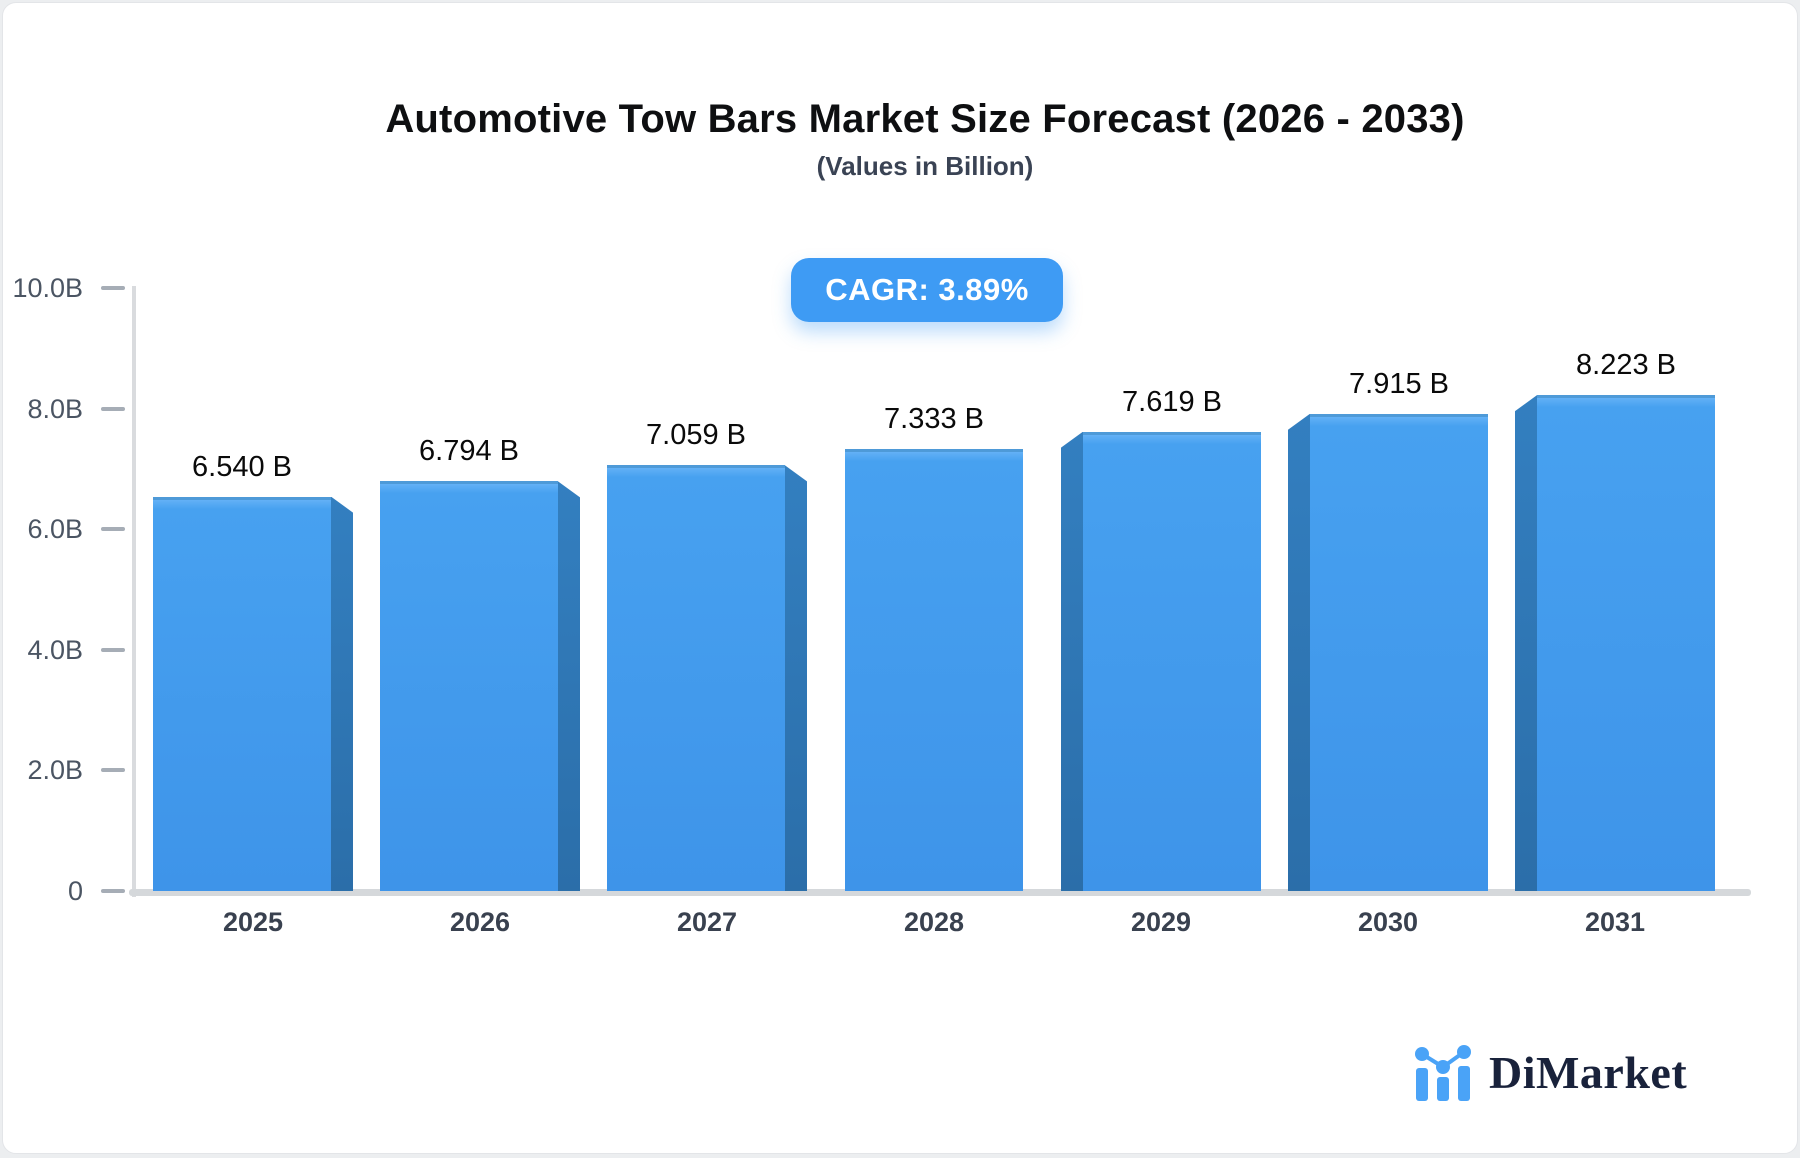 This screenshot has width=1800, height=1158. I want to click on x-axis-year-label: 2030, so click(1388, 922).